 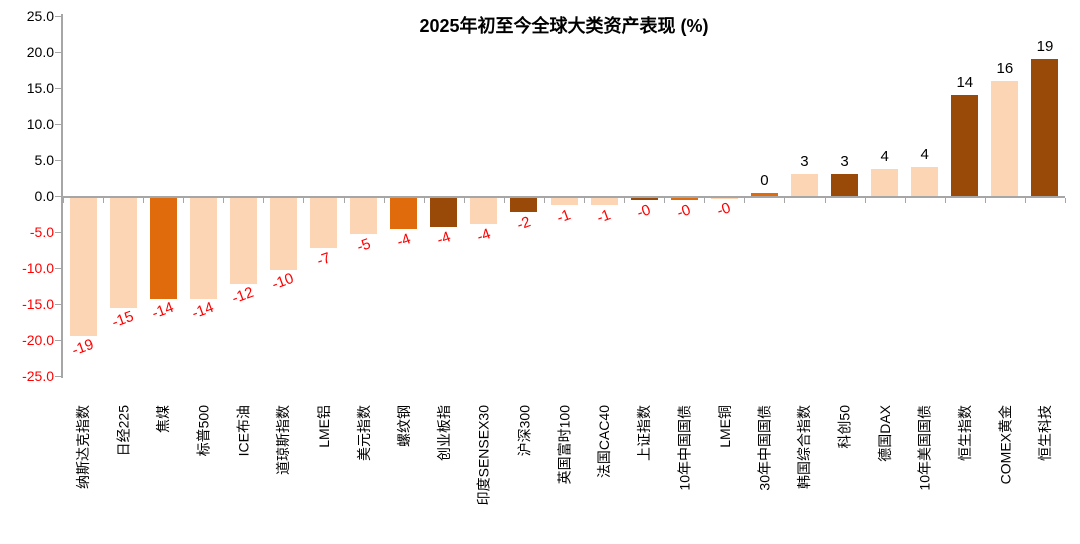 I want to click on y-tick-label: 15.0, so click(x=40, y=88).